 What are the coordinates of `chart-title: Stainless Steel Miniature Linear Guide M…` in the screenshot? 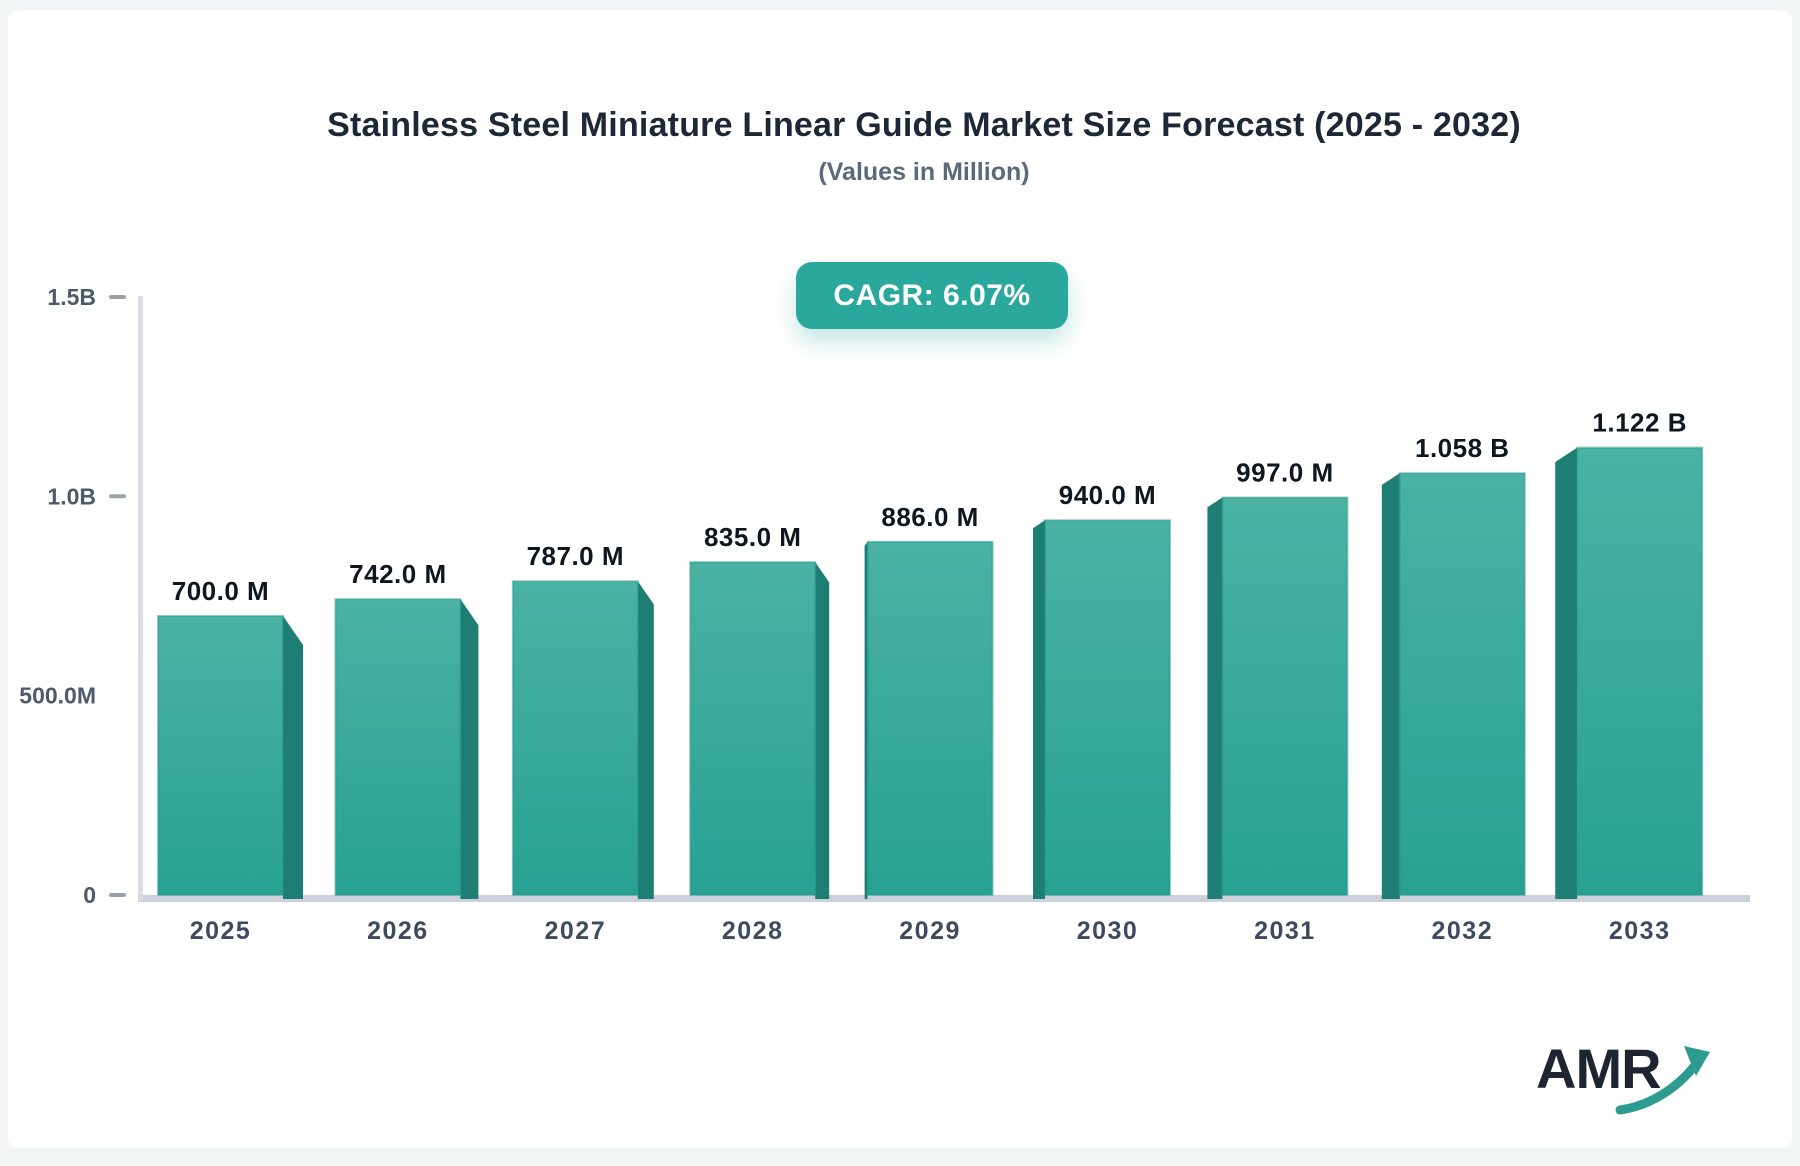 It's located at (924, 125).